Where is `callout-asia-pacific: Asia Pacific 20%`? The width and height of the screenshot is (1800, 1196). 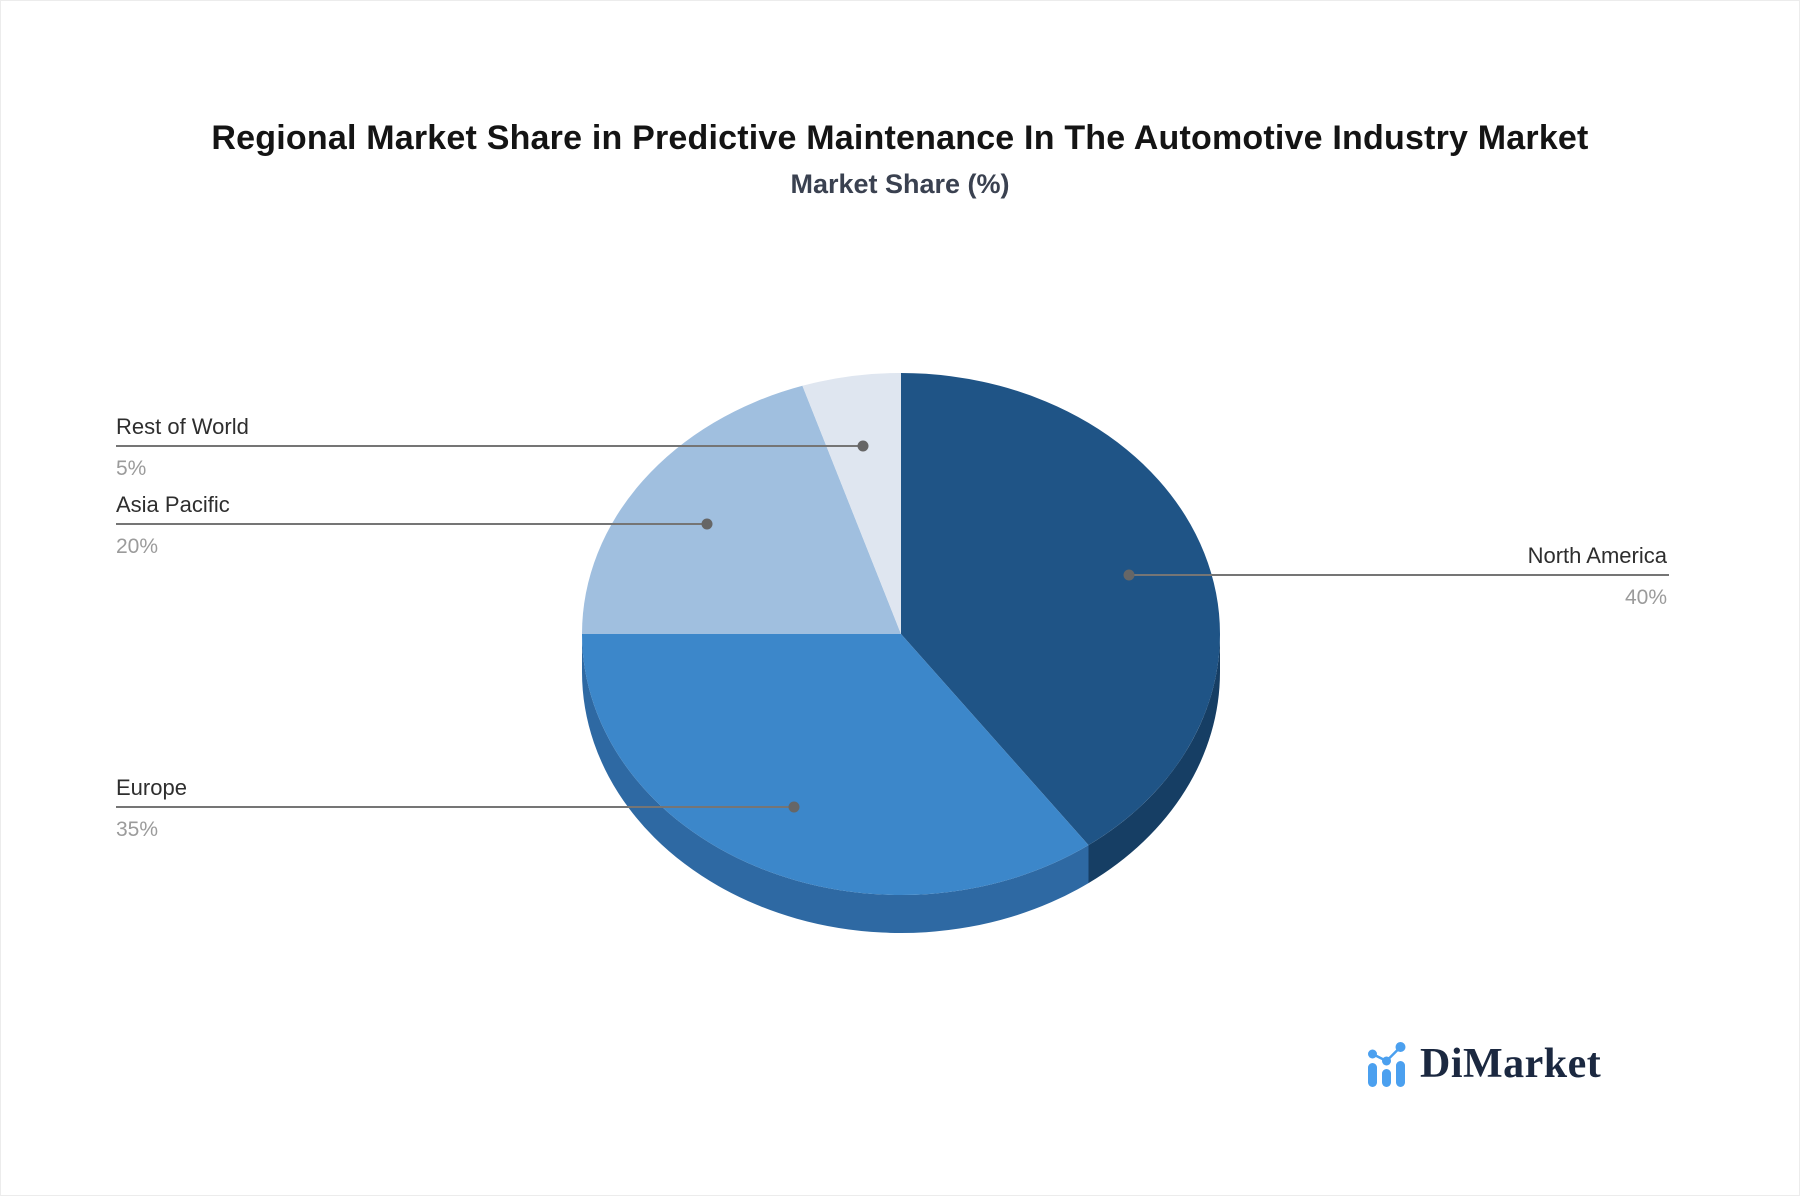
callout-asia-pacific: Asia Pacific 20% is located at coordinates (173, 525).